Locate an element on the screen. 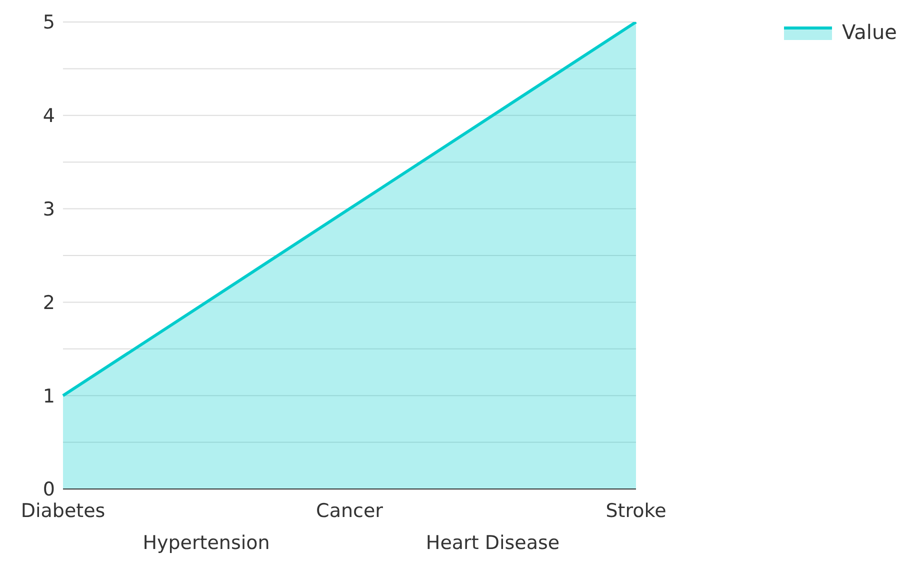  x-tick-label: Cancer is located at coordinates (350, 511).